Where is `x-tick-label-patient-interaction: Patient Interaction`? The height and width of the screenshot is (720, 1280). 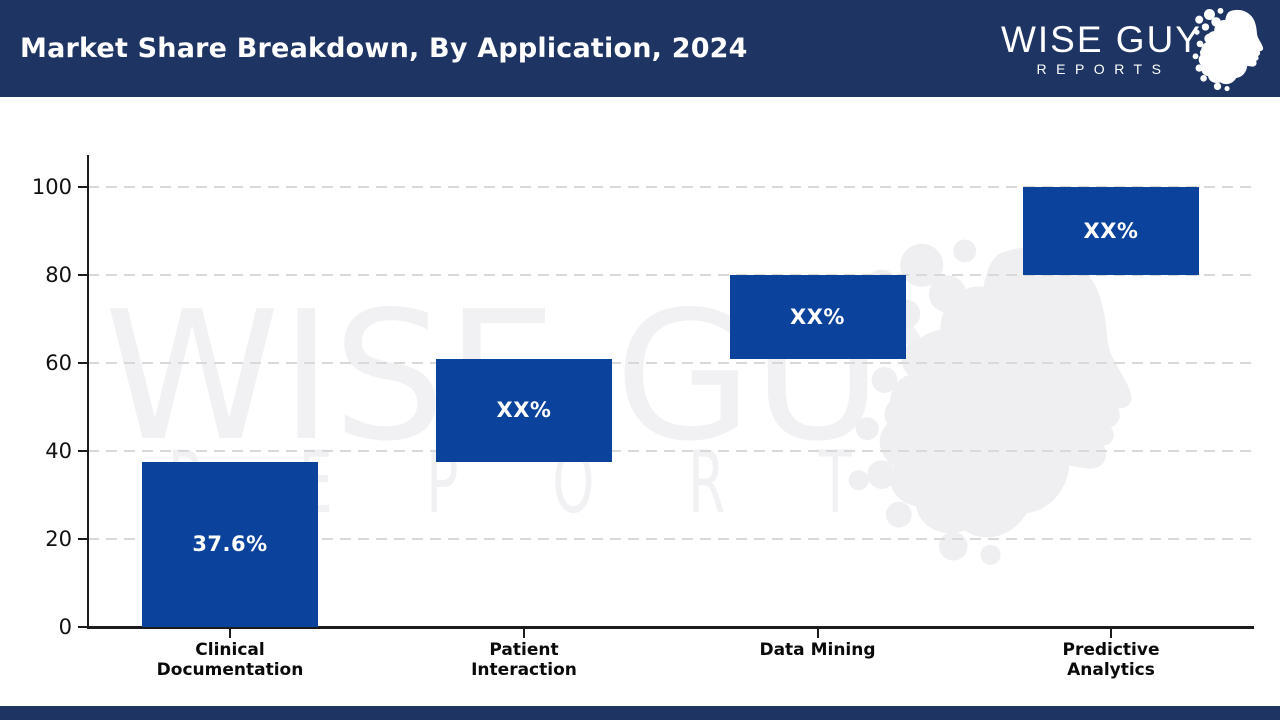
x-tick-label-patient-interaction: Patient Interaction is located at coordinates (524, 660).